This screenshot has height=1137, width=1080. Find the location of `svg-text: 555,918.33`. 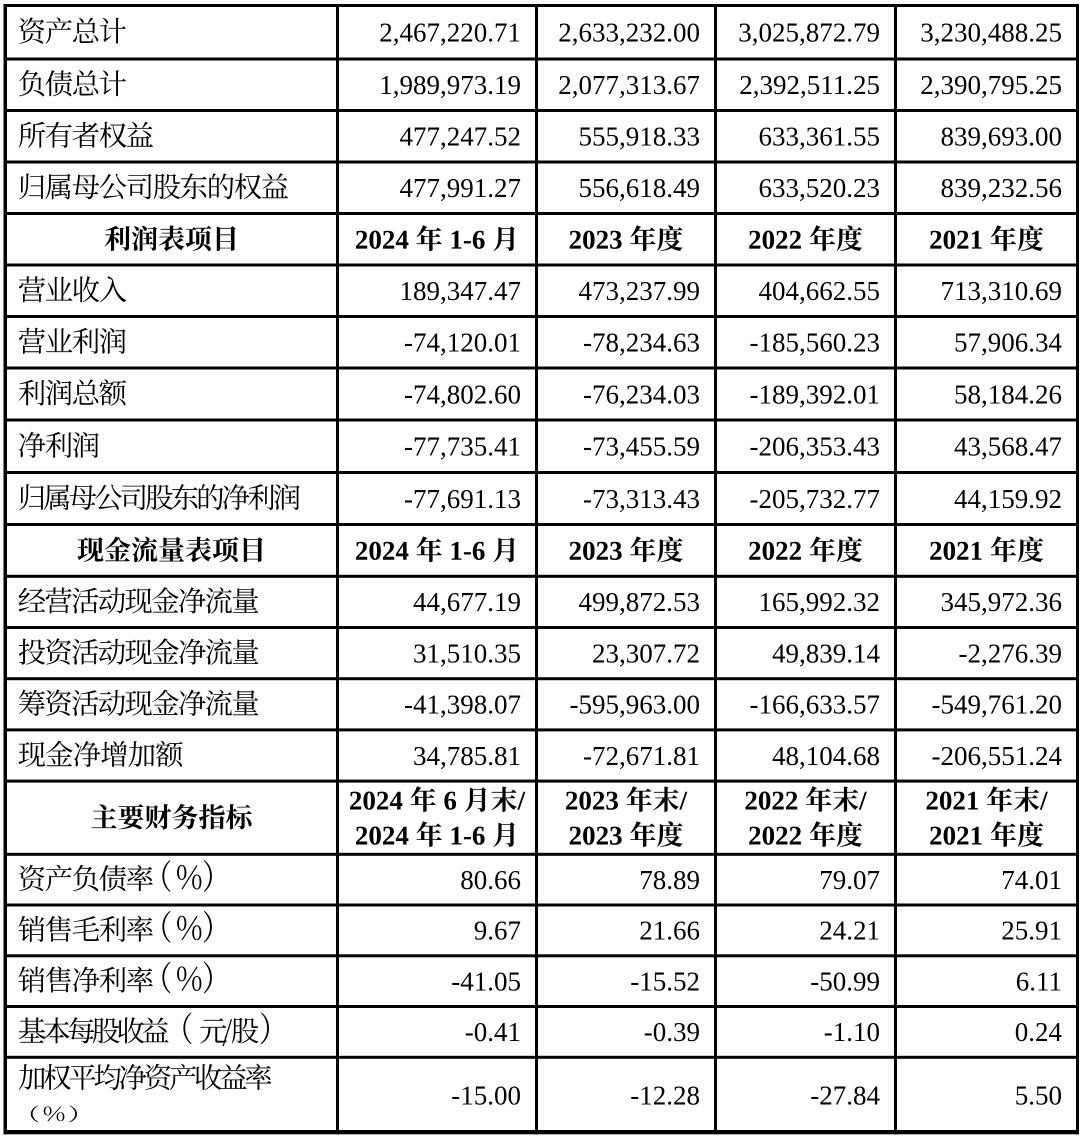

svg-text: 555,918.33 is located at coordinates (640, 137).